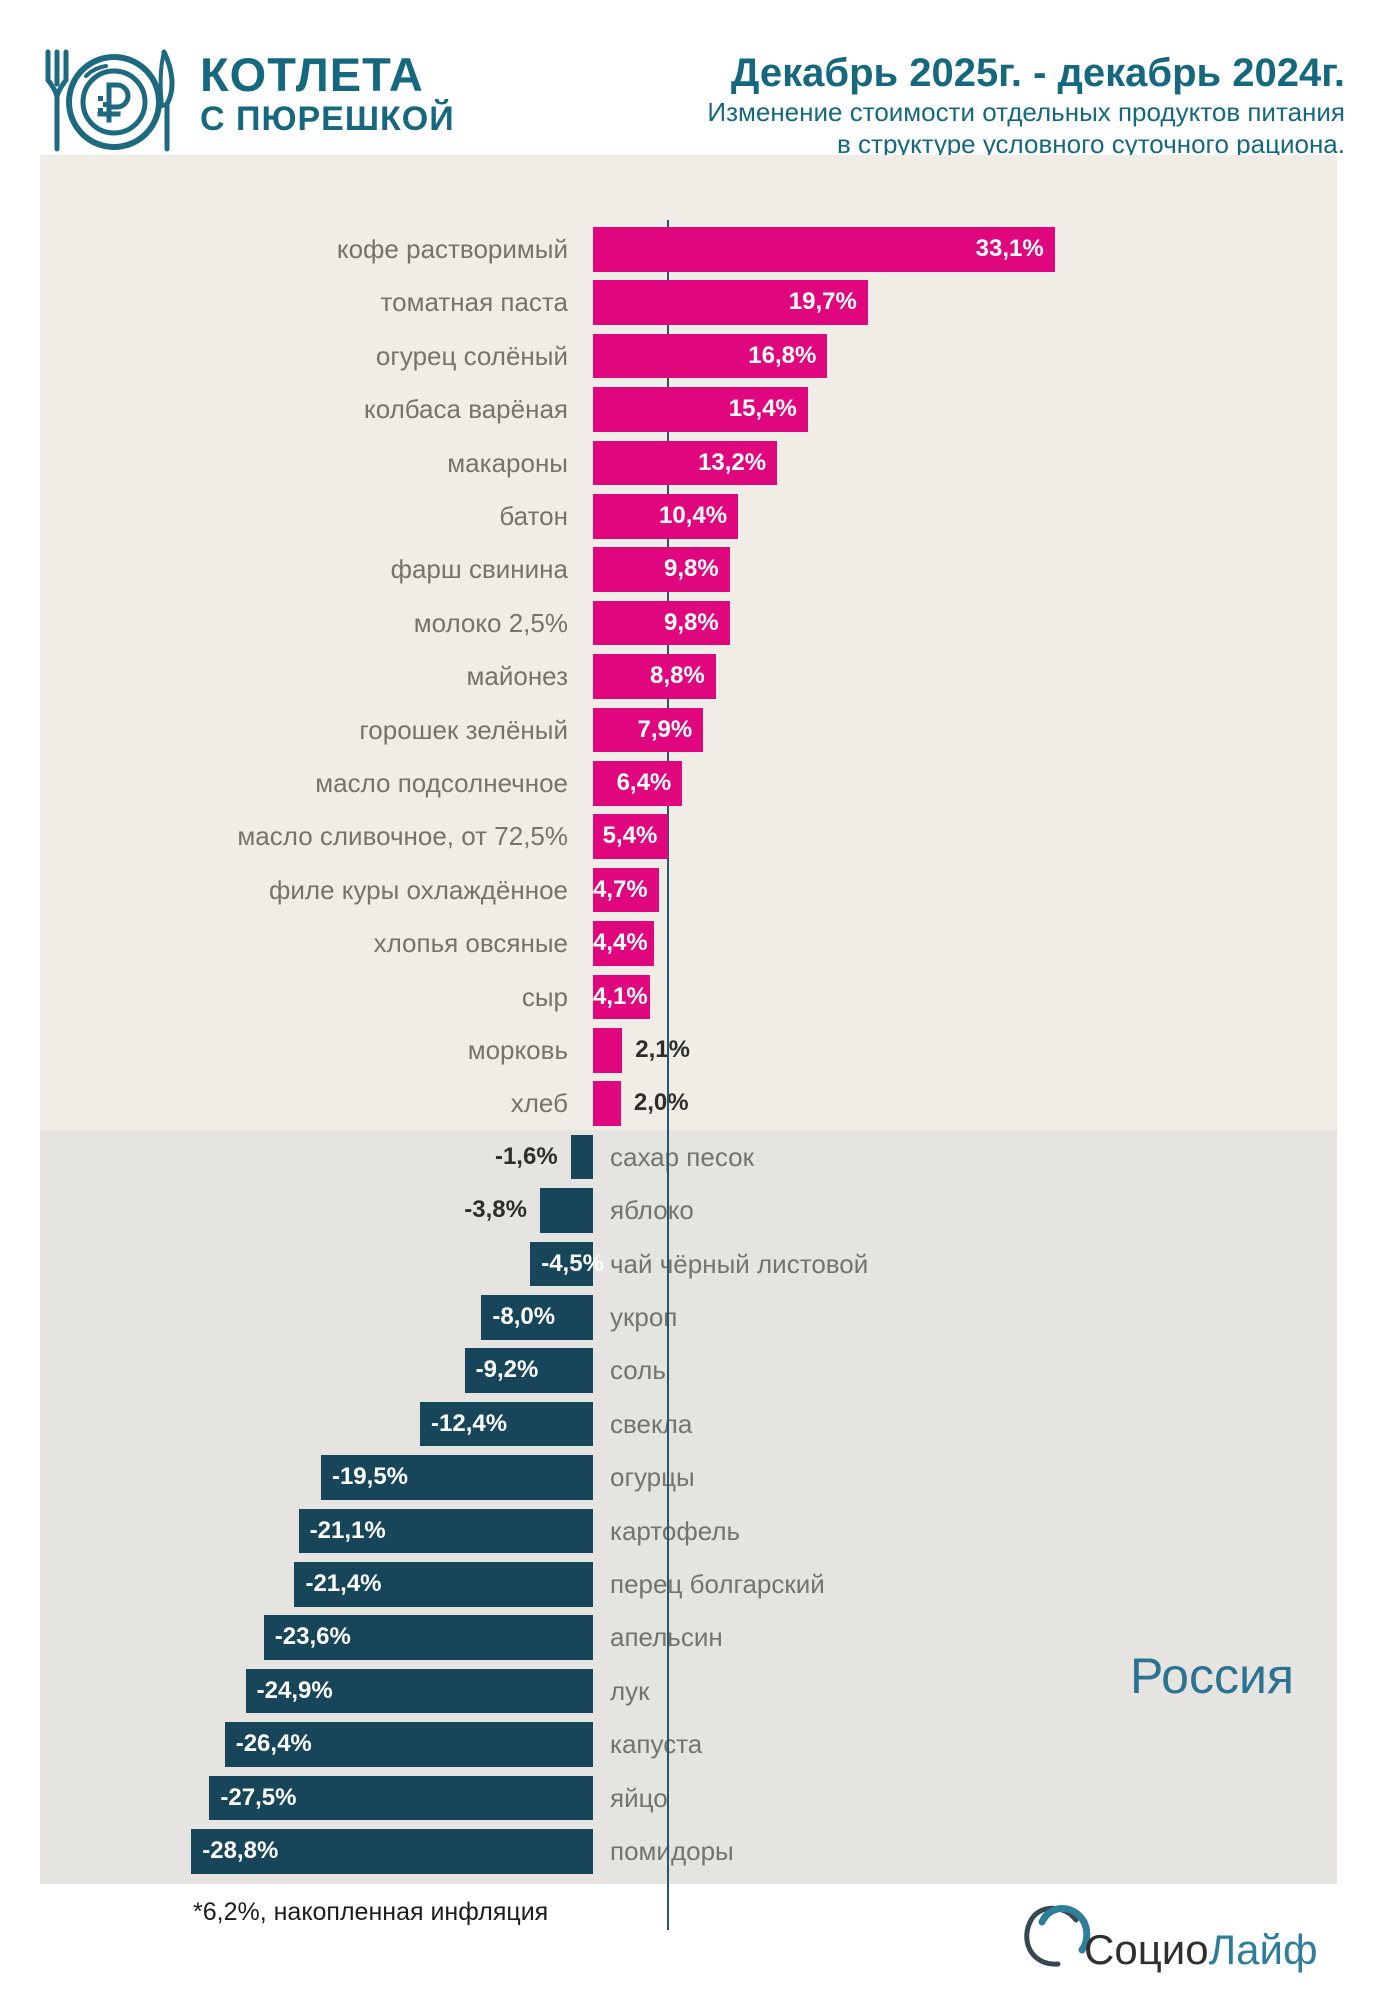 Image resolution: width=1386 pixels, height=2000 pixels. What do you see at coordinates (1009, 248) in the screenshot?
I see `bar-value: 33,1%` at bounding box center [1009, 248].